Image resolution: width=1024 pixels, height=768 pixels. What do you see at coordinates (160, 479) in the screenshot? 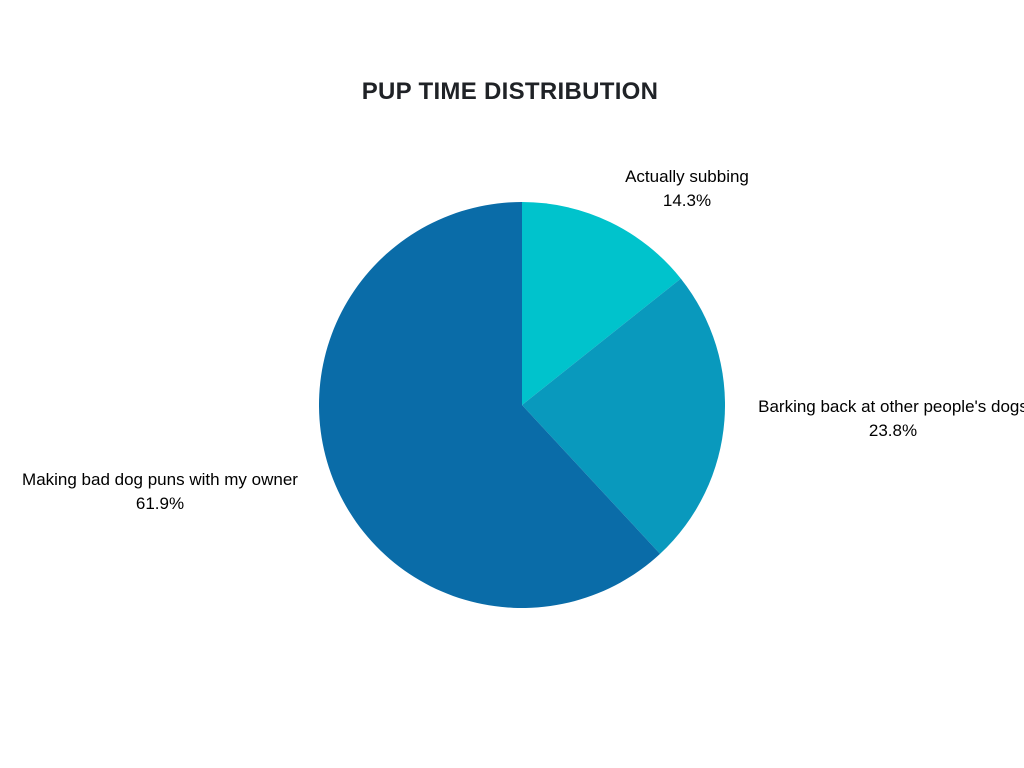
I see `slice-label-text: Making bad dog puns with my owner` at bounding box center [160, 479].